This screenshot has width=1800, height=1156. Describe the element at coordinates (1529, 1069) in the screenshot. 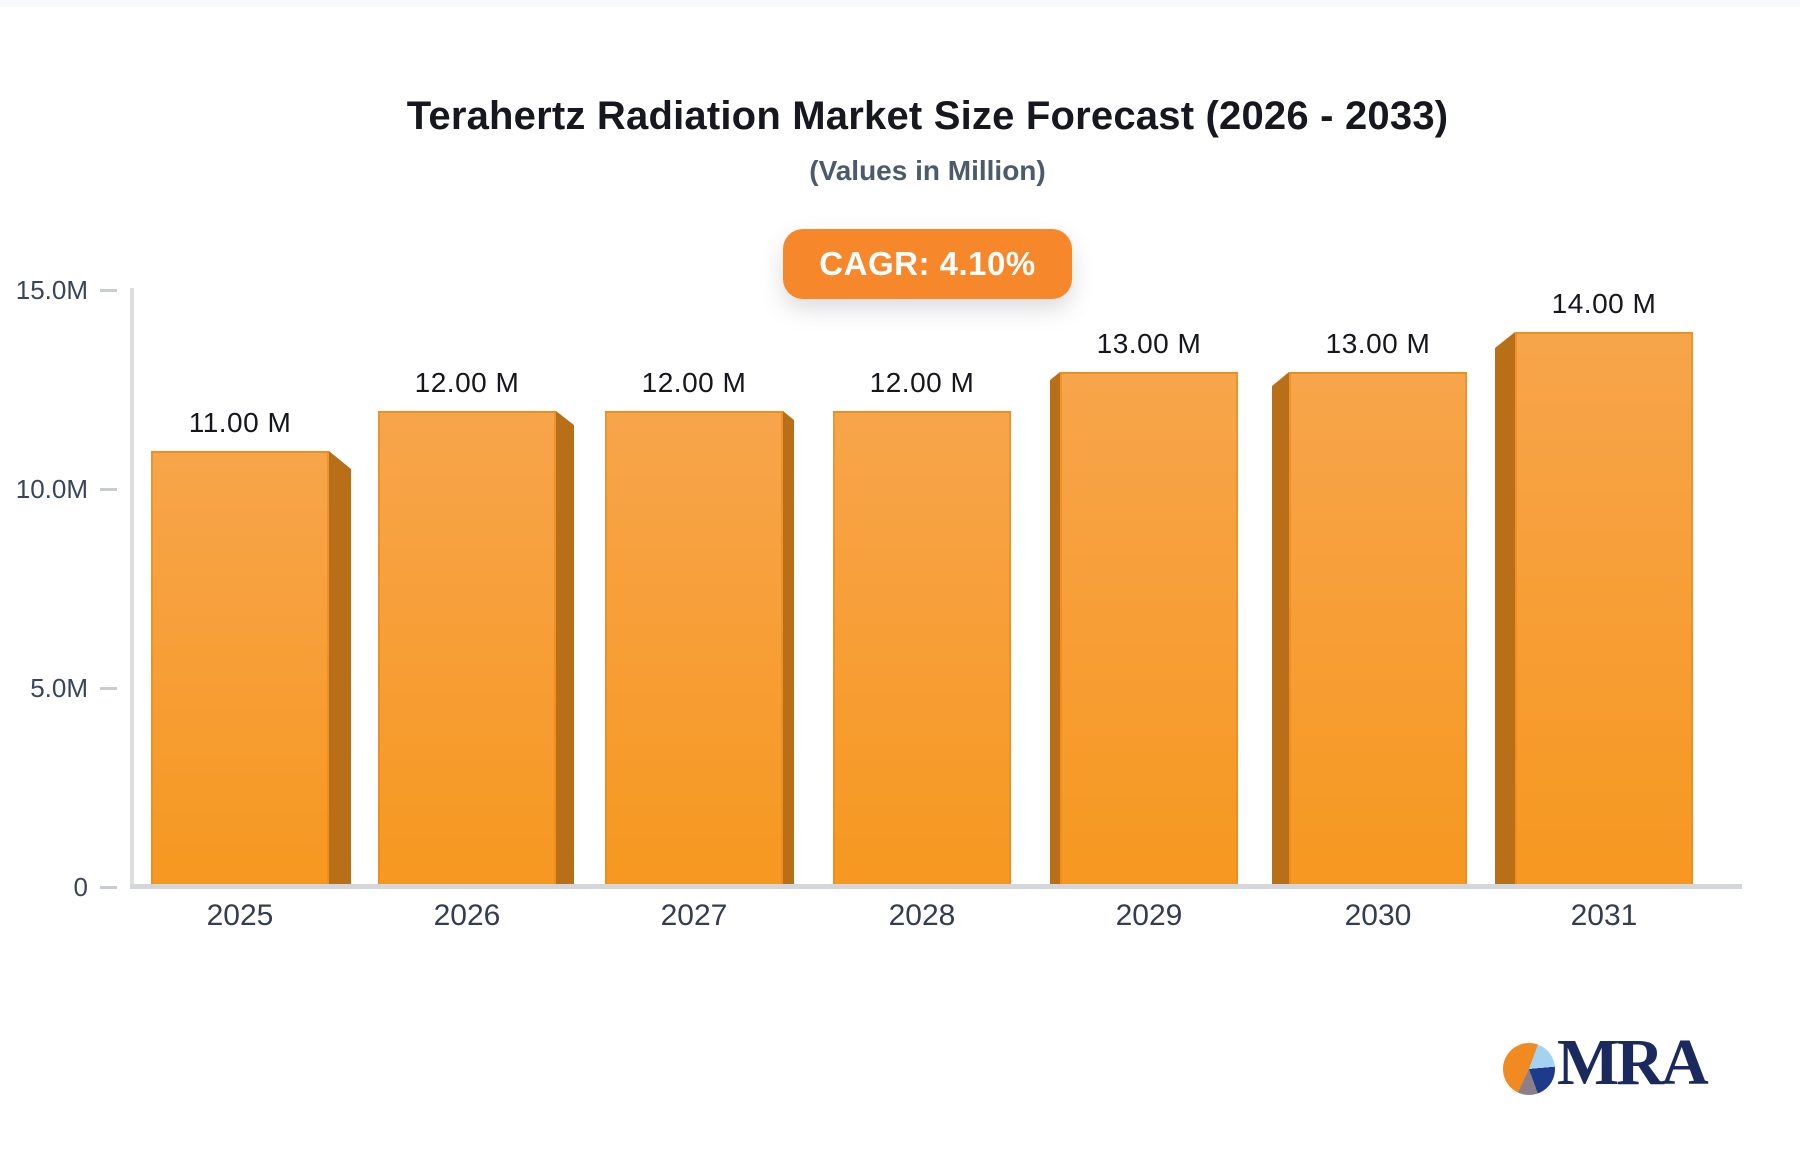

I see `pie-chart-logo-icon` at that location.